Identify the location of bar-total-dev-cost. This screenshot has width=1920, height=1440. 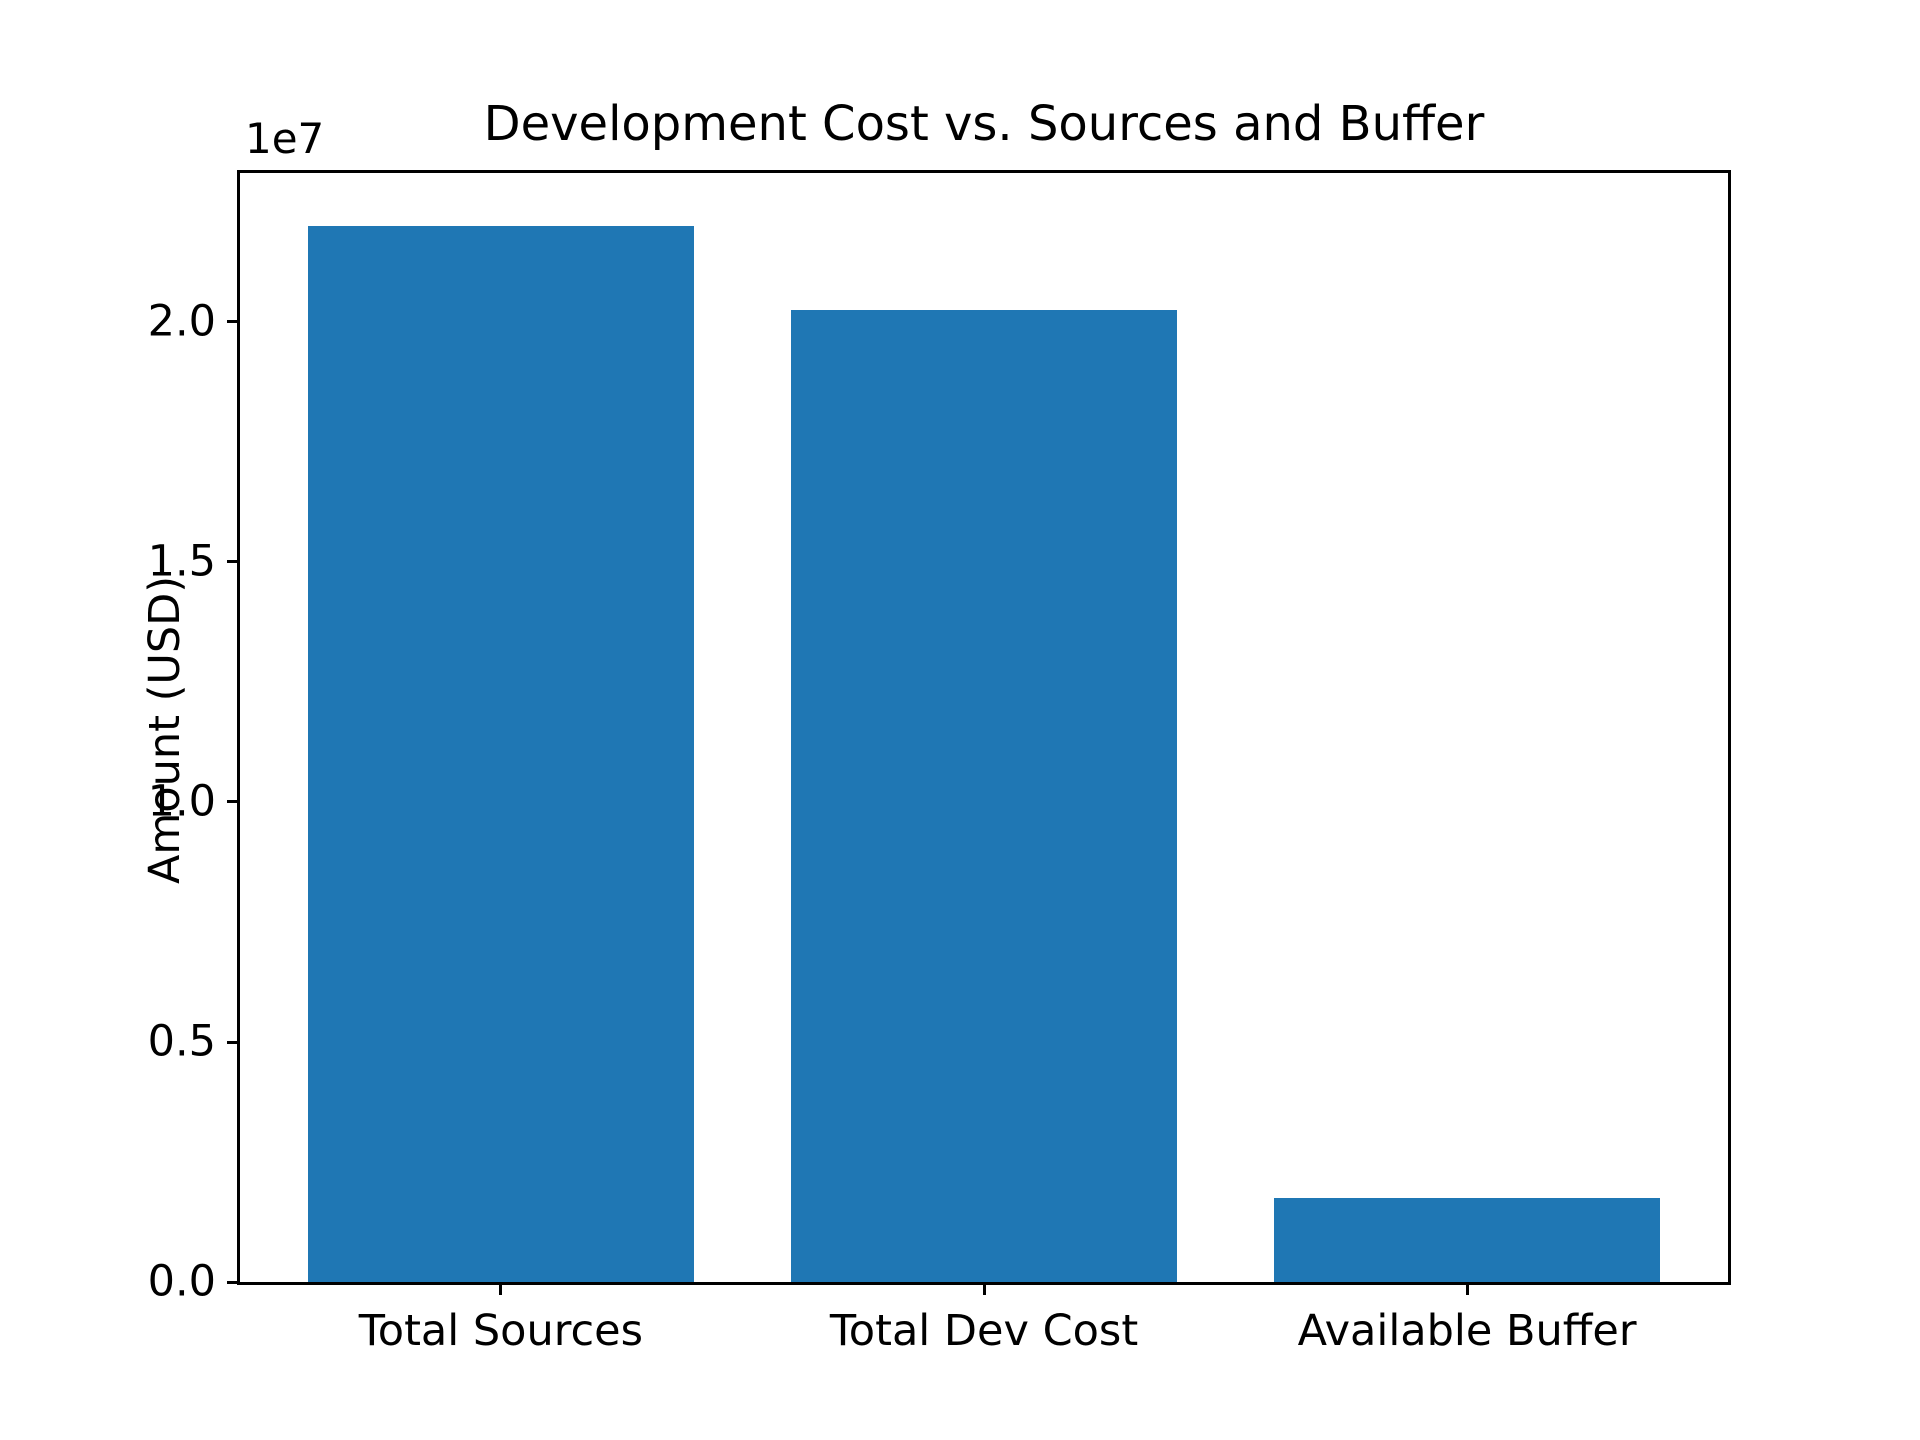
(984, 795).